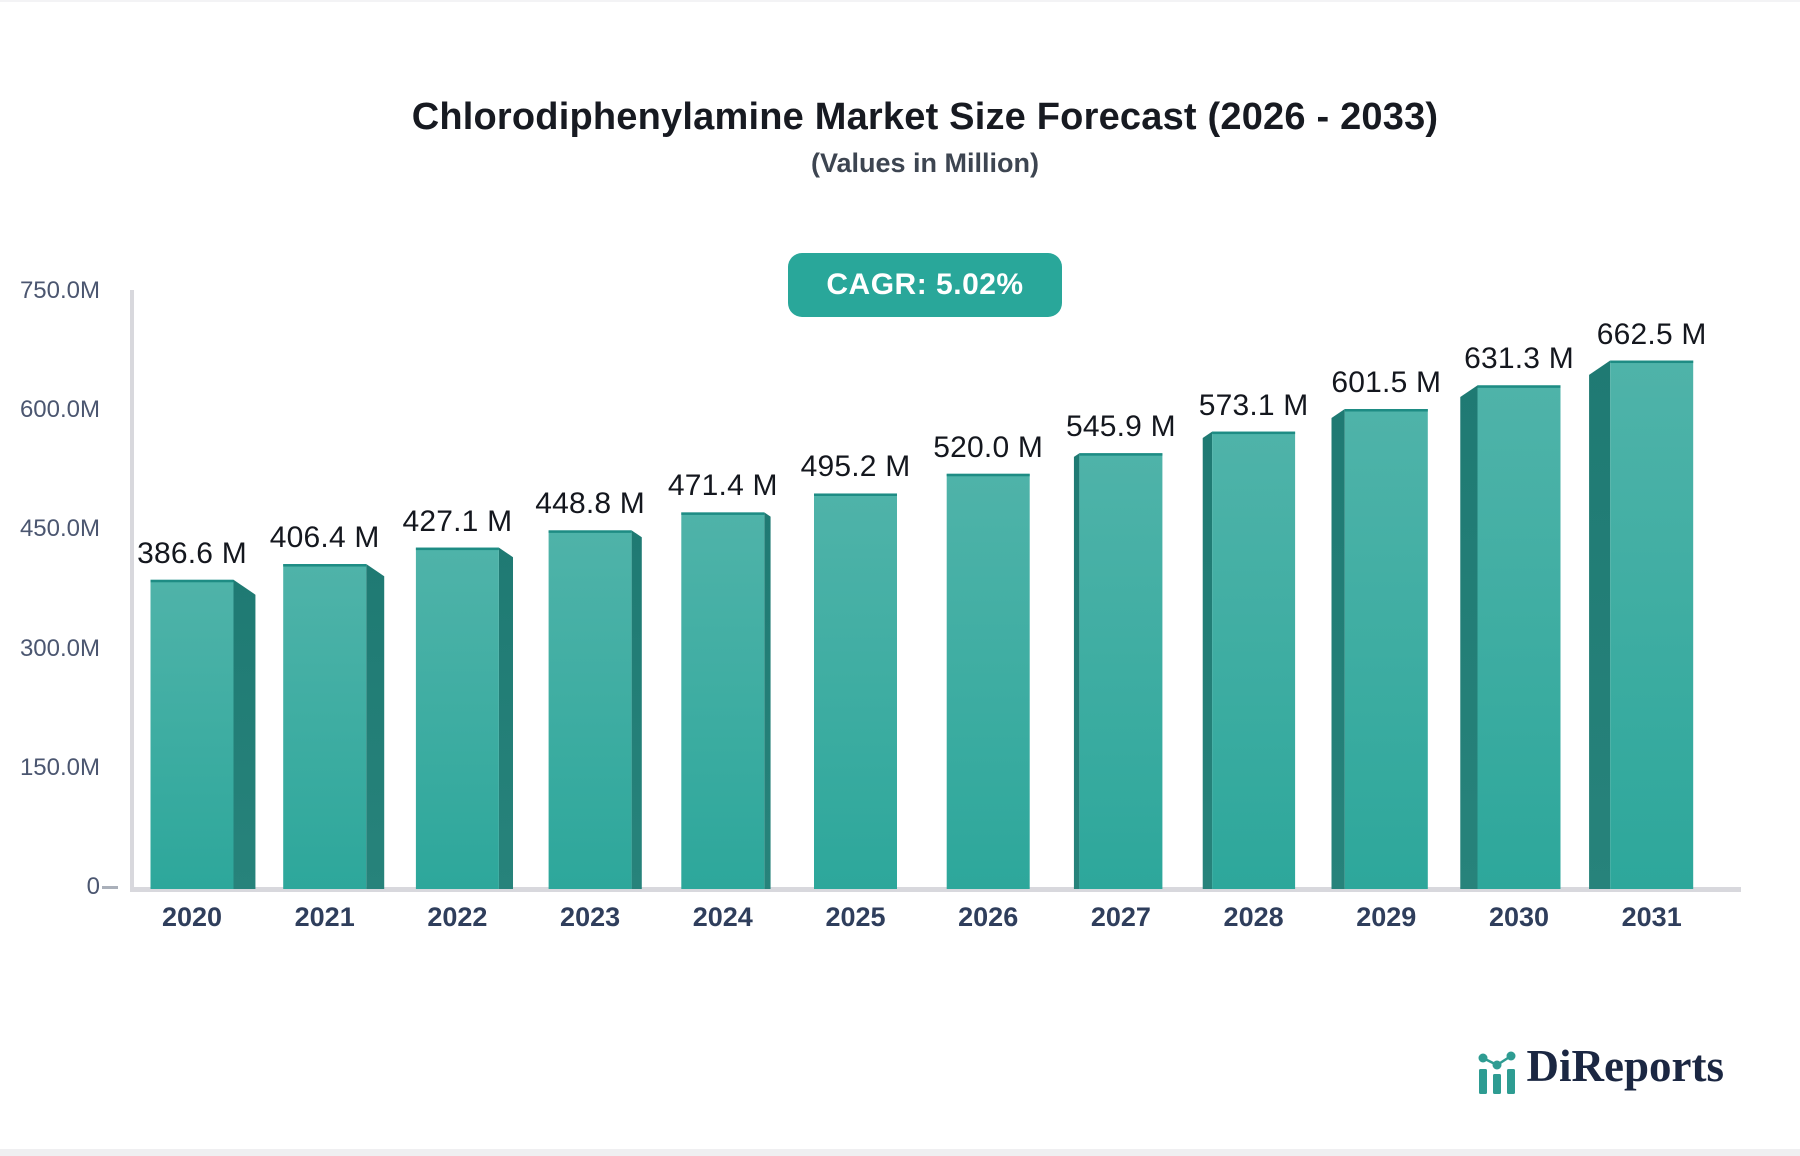 Image resolution: width=1800 pixels, height=1156 pixels. What do you see at coordinates (59, 290) in the screenshot?
I see `y-tick-label: 750.0M` at bounding box center [59, 290].